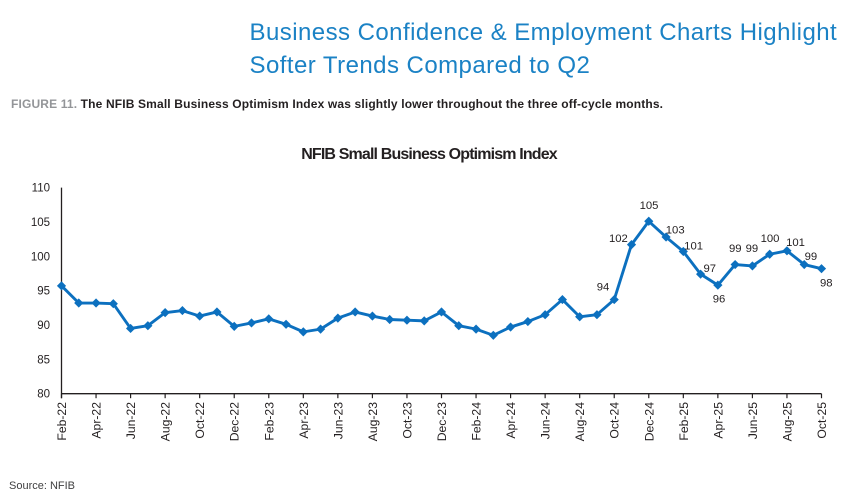  What do you see at coordinates (684, 421) in the screenshot?
I see `svg-text: Feb-25` at bounding box center [684, 421].